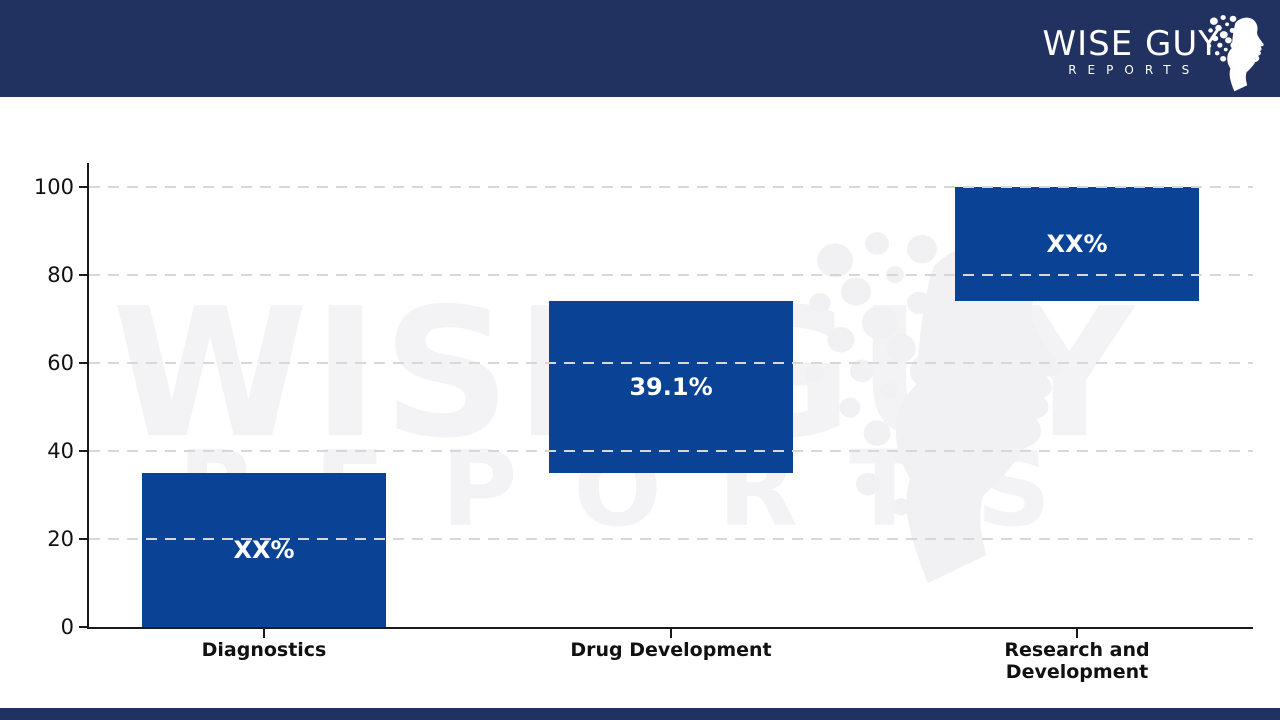 This screenshot has height=720, width=1280. I want to click on category-label-research-and-development: Research and Development, so click(1077, 661).